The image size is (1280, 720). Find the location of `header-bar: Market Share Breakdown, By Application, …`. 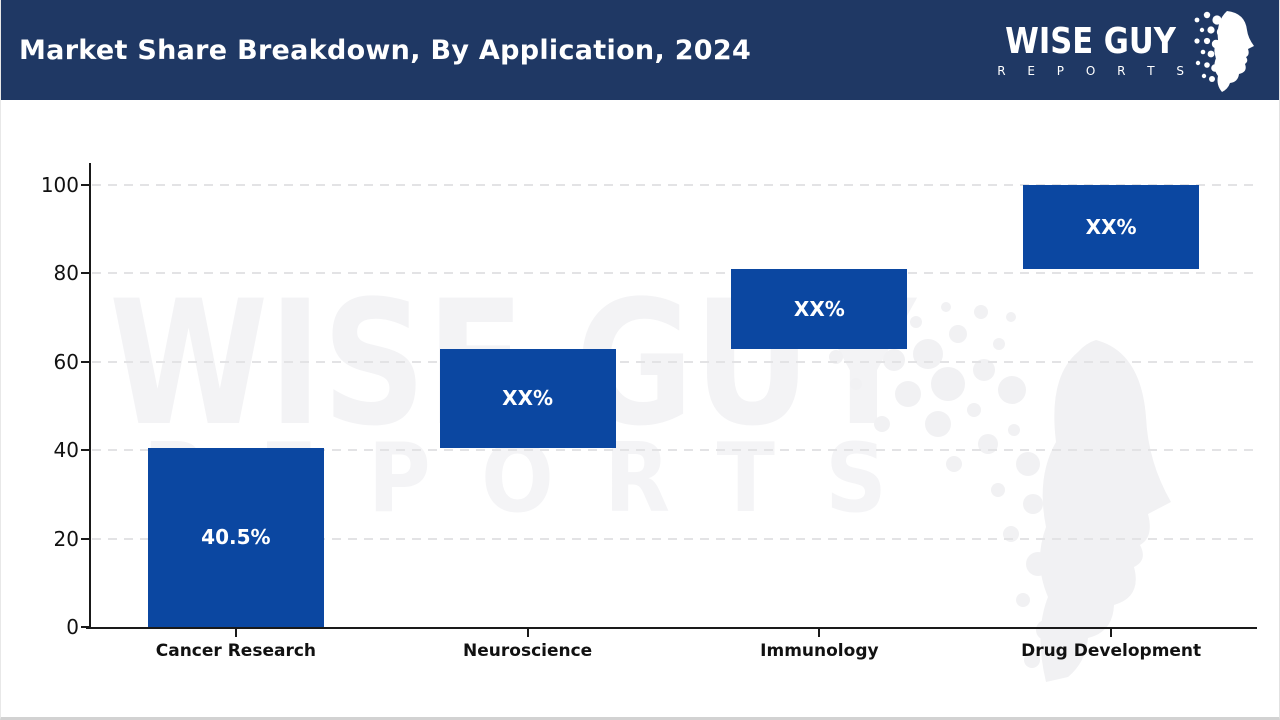

header-bar: Market Share Breakdown, By Application, … is located at coordinates (640, 50).